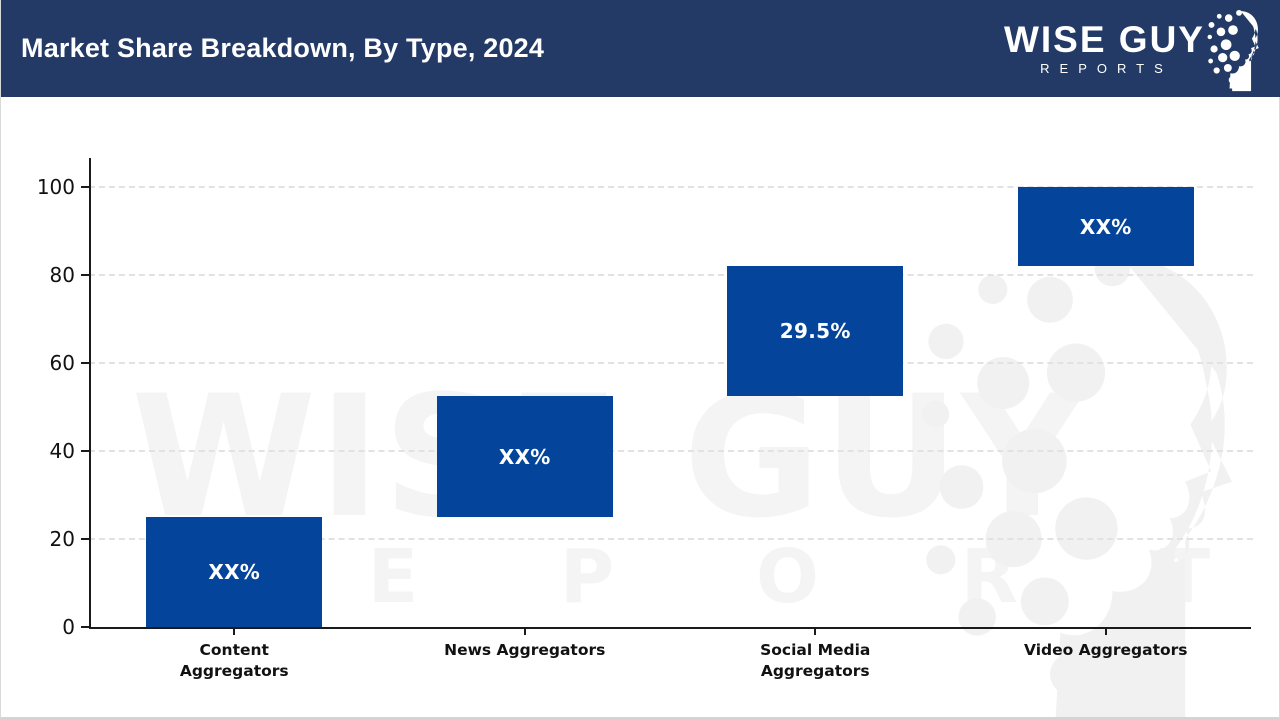 The image size is (1280, 720). What do you see at coordinates (234, 650) in the screenshot?
I see `x-category-label-line: Content` at bounding box center [234, 650].